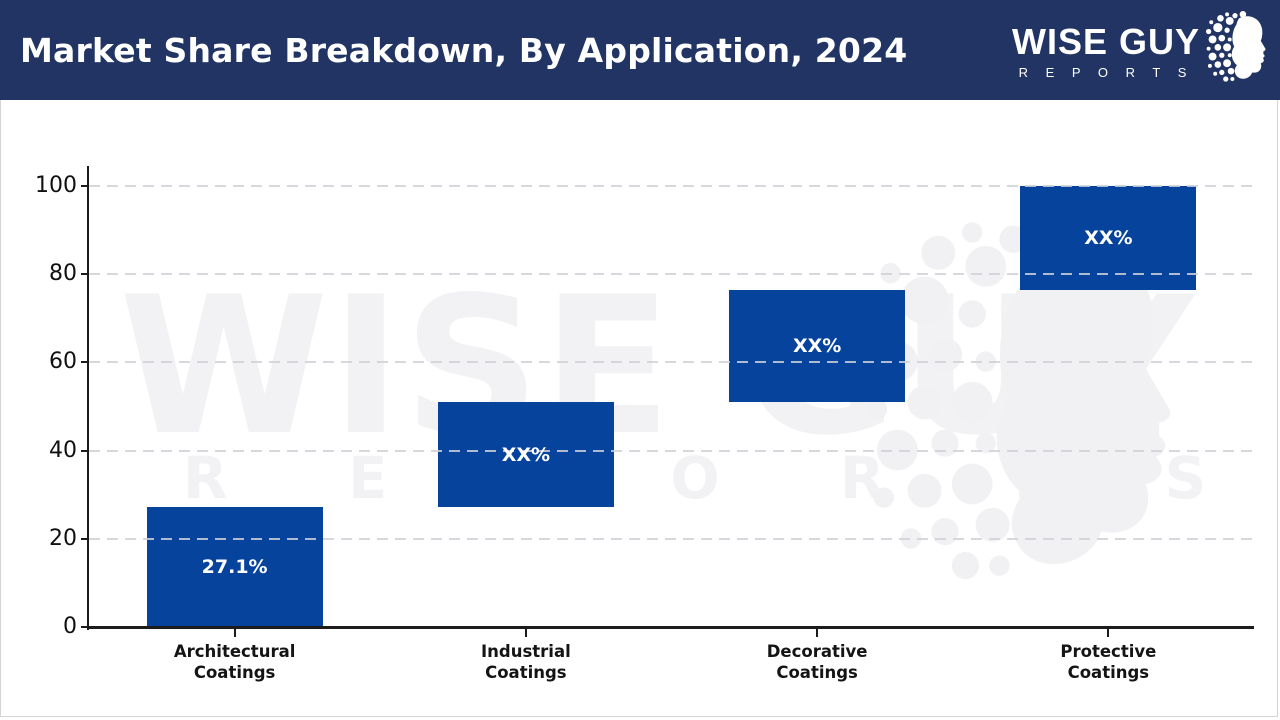  Describe the element at coordinates (526, 662) in the screenshot. I see `x-category-label: Industrial Coatings` at that location.